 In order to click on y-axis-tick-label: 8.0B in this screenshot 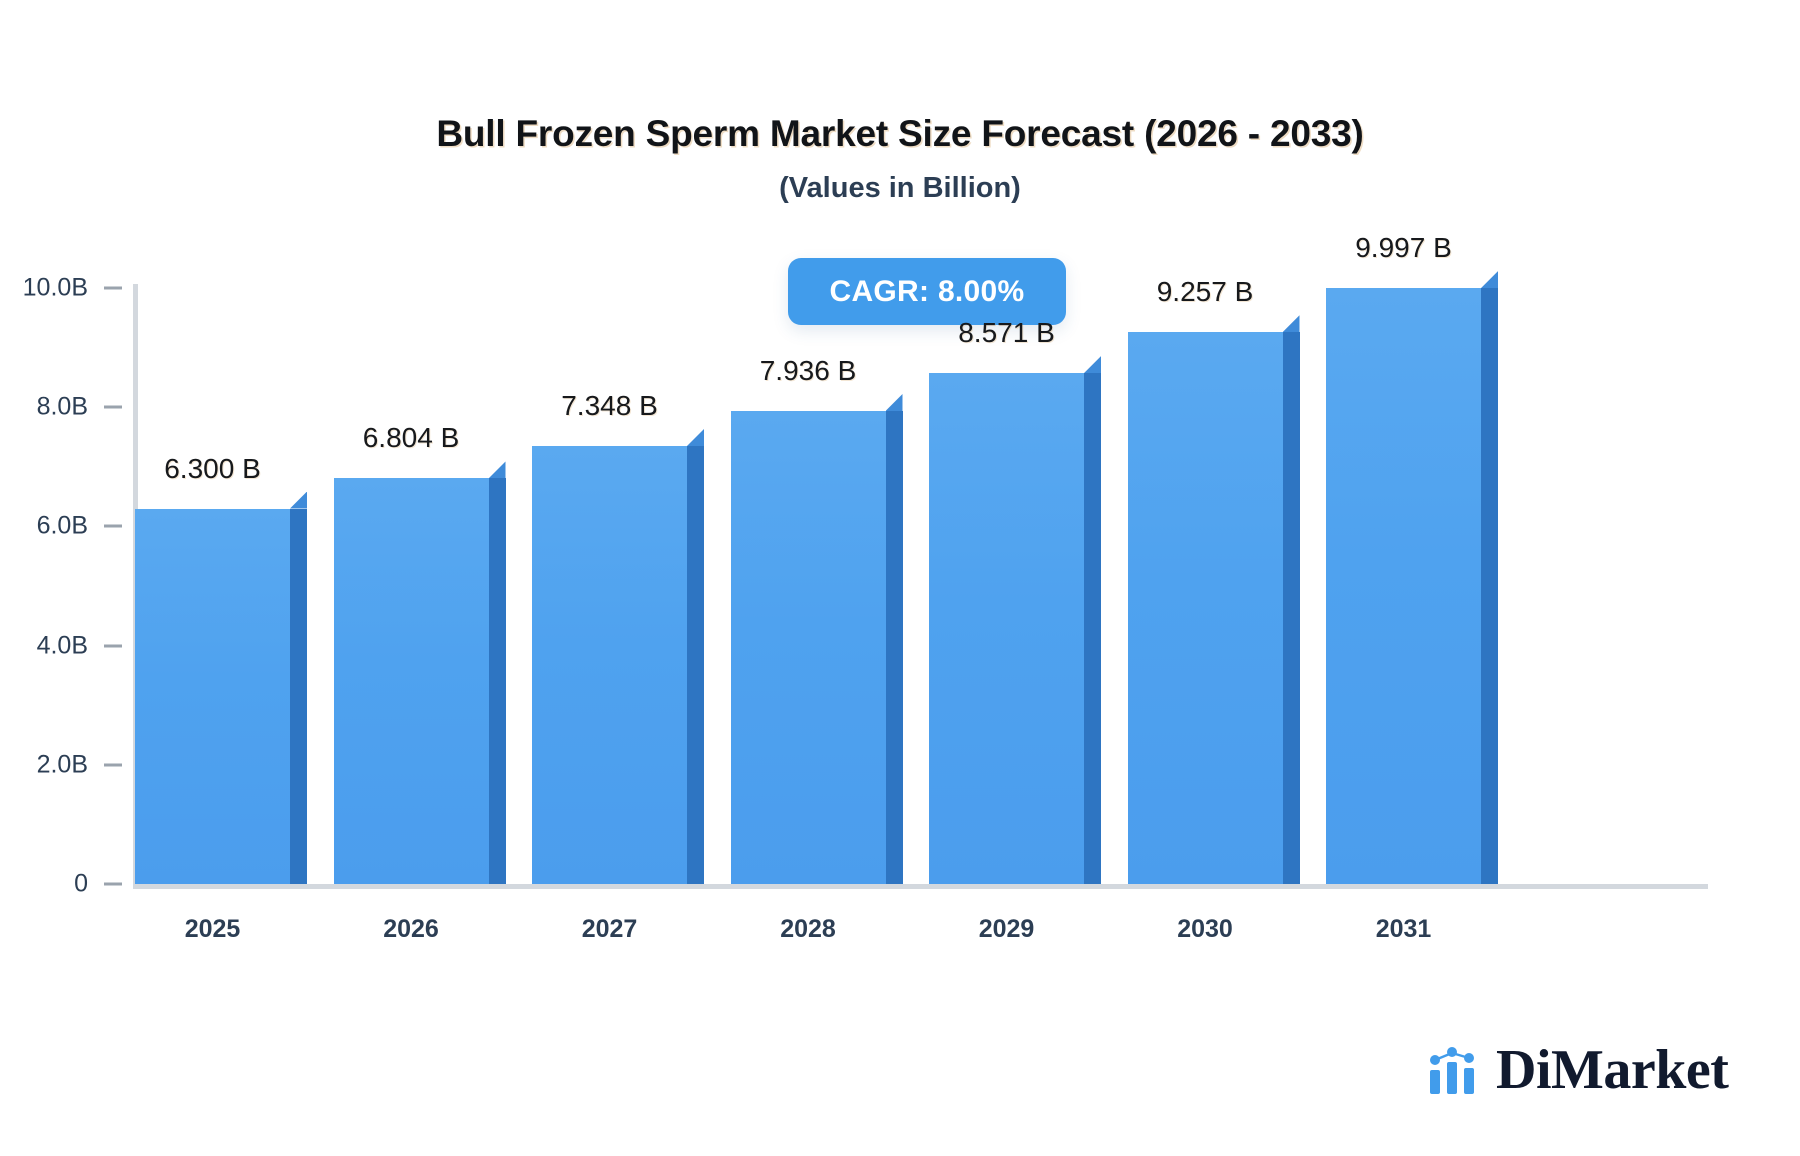, I will do `click(62, 406)`.